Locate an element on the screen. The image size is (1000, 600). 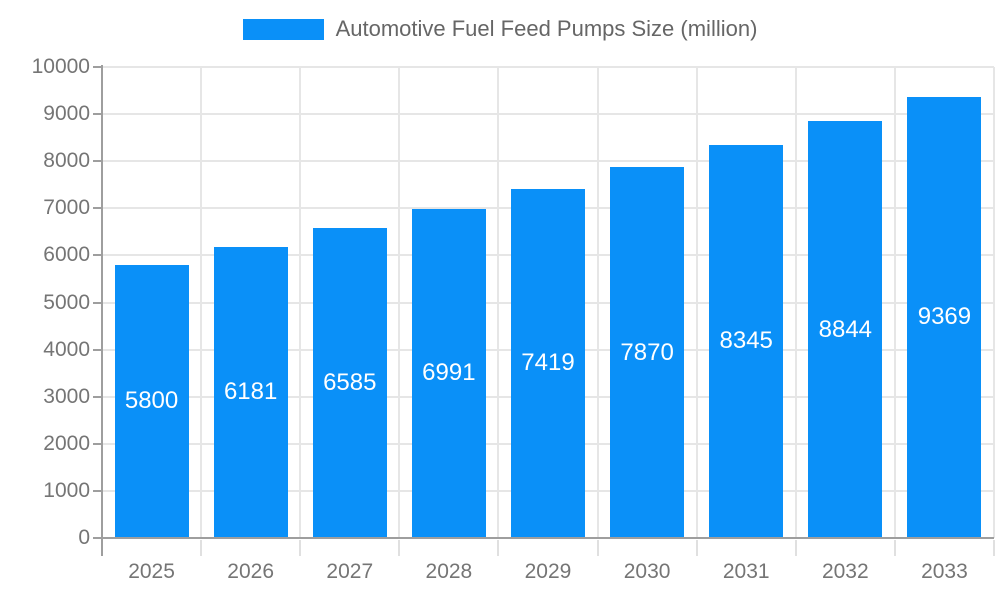
bar-value-label: 6181 is located at coordinates (250, 392).